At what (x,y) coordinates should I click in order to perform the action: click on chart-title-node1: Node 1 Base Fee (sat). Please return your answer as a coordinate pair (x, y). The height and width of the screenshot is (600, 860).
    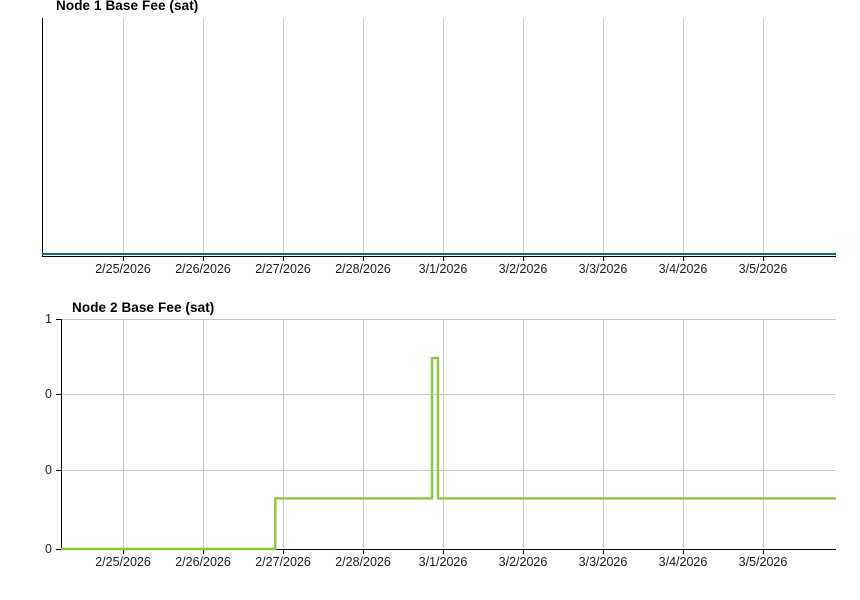
    Looking at the image, I should click on (127, 6).